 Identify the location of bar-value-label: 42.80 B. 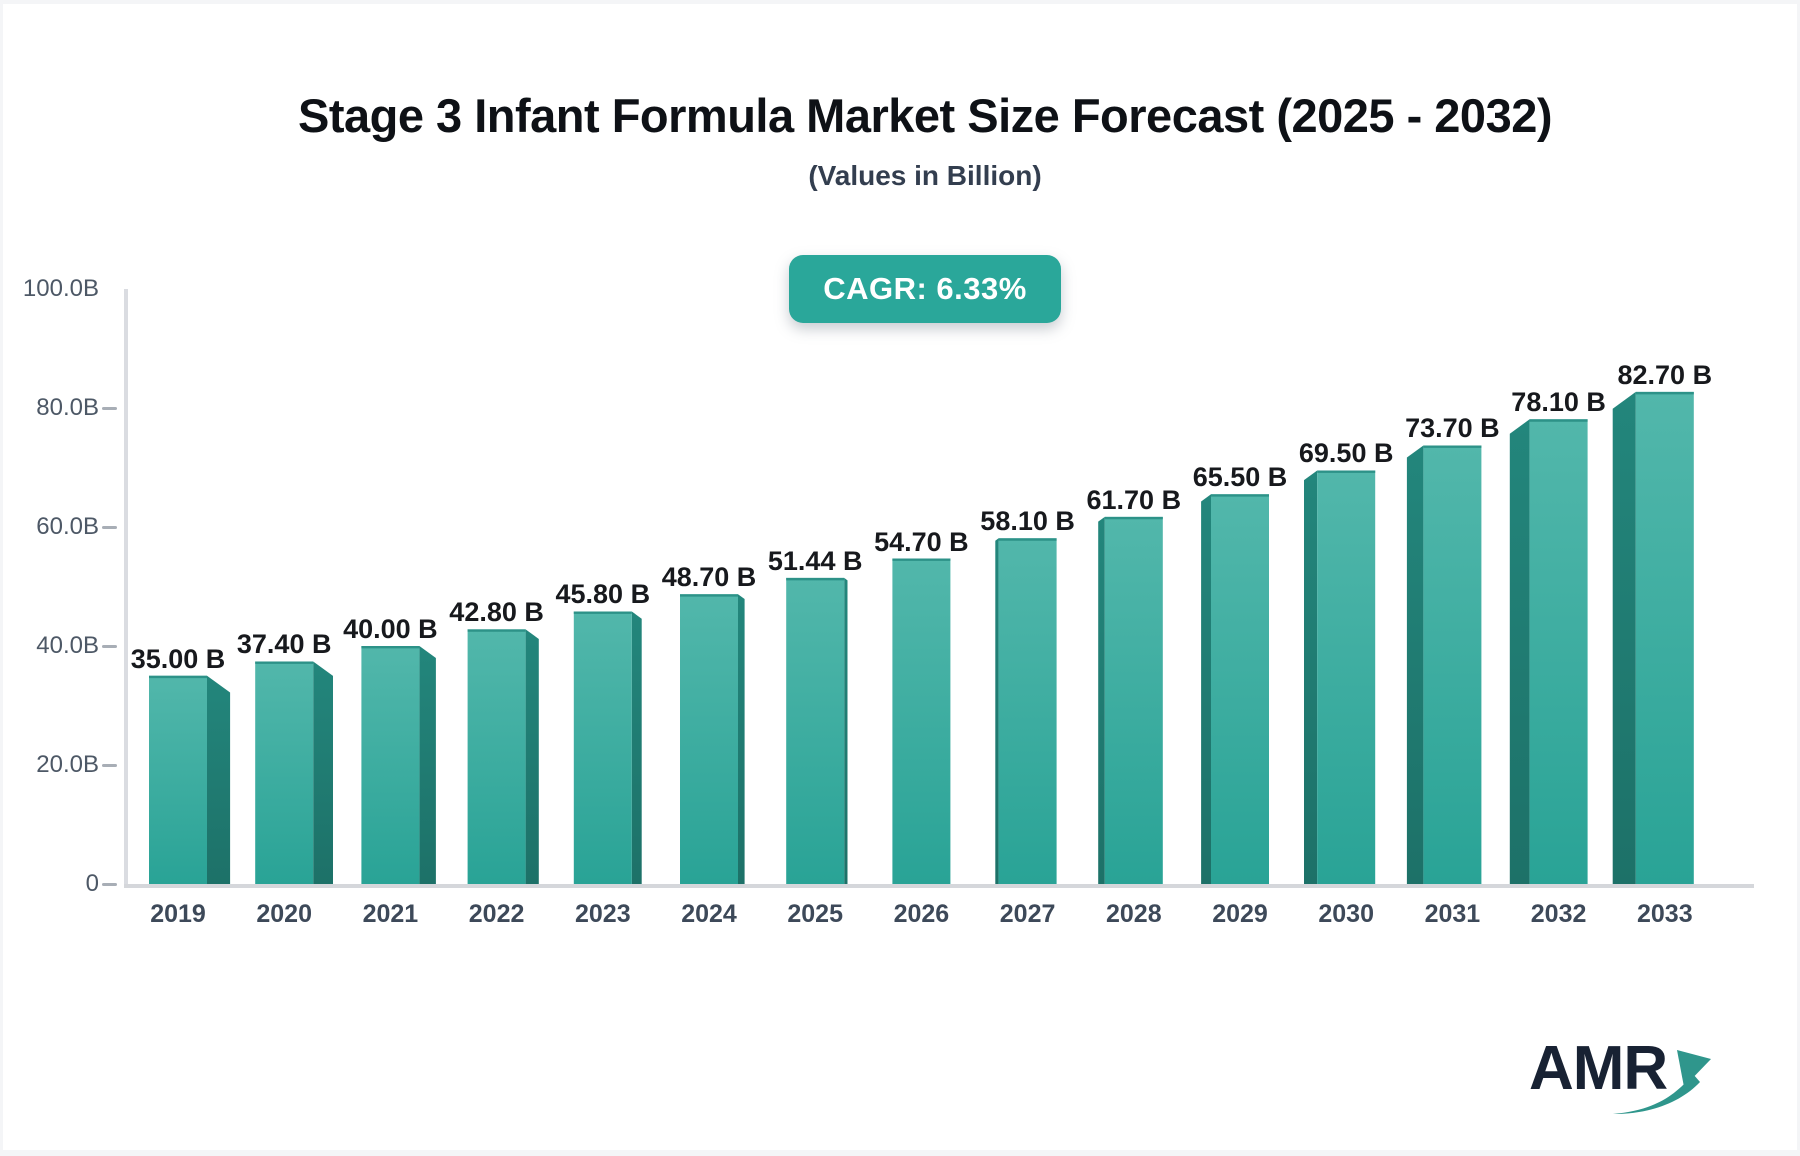
(496, 612).